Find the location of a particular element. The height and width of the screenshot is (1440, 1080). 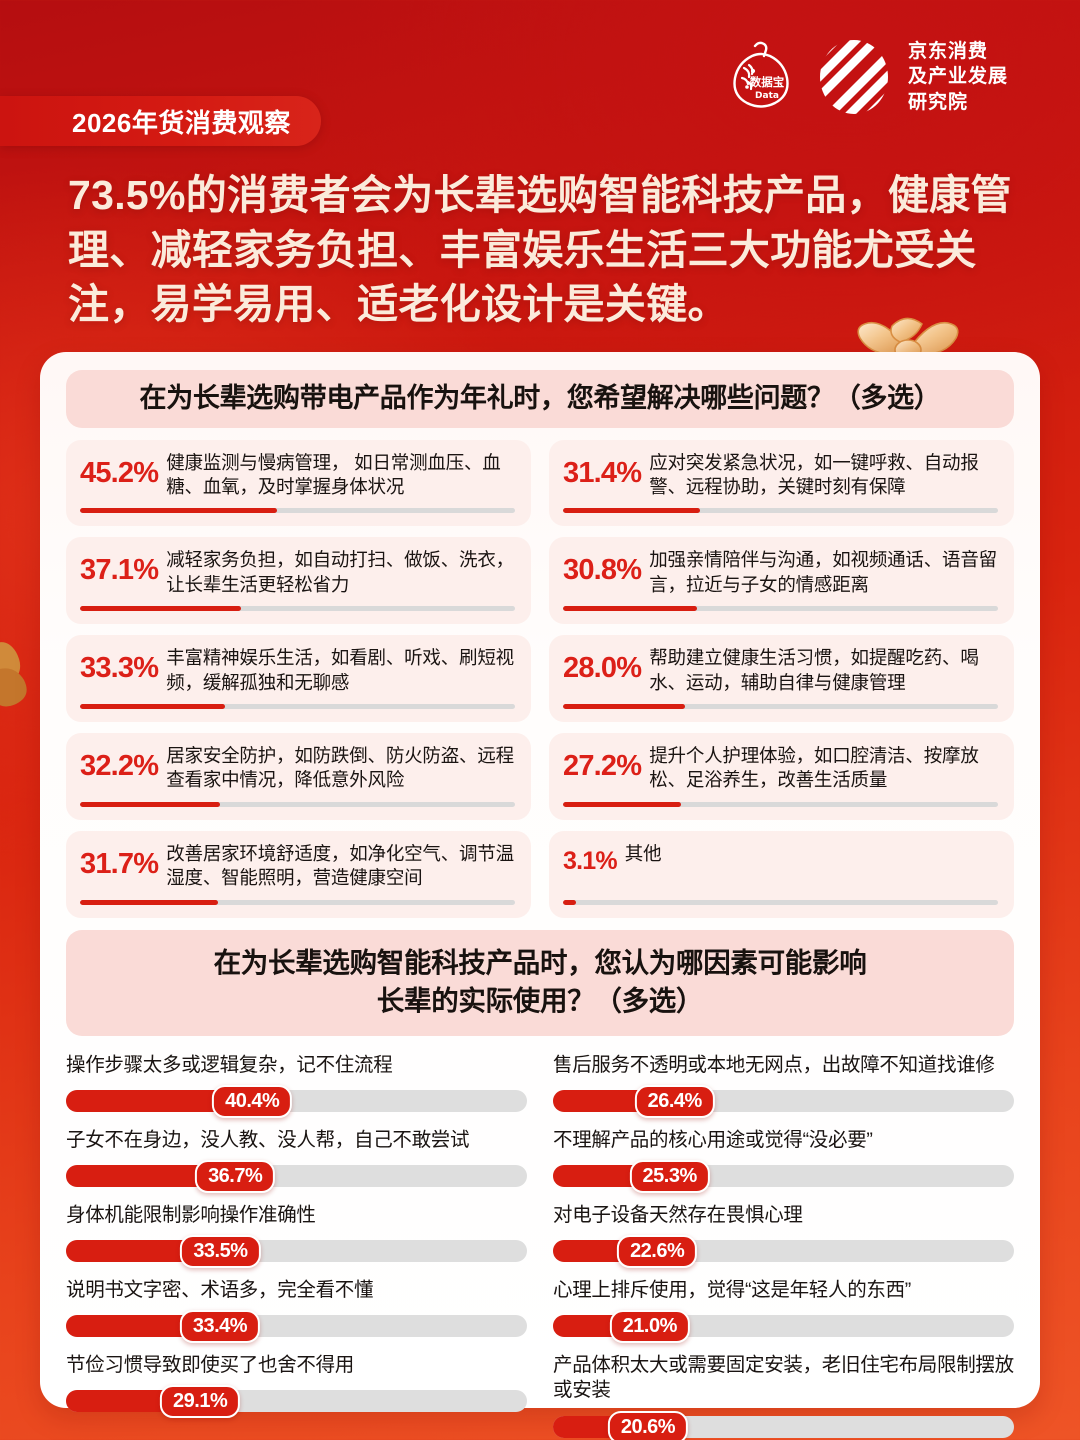

bar-item: 身体机能限制影响操作准确性 33.5% is located at coordinates (296, 1235).